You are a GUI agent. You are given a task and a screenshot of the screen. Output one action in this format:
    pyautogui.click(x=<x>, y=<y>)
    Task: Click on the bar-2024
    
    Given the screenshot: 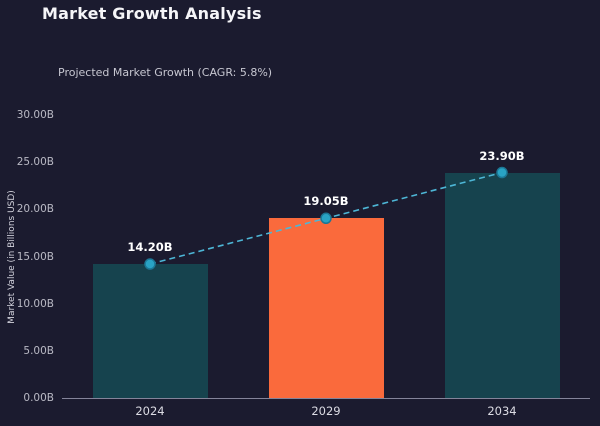 What is the action you would take?
    pyautogui.click(x=150, y=331)
    